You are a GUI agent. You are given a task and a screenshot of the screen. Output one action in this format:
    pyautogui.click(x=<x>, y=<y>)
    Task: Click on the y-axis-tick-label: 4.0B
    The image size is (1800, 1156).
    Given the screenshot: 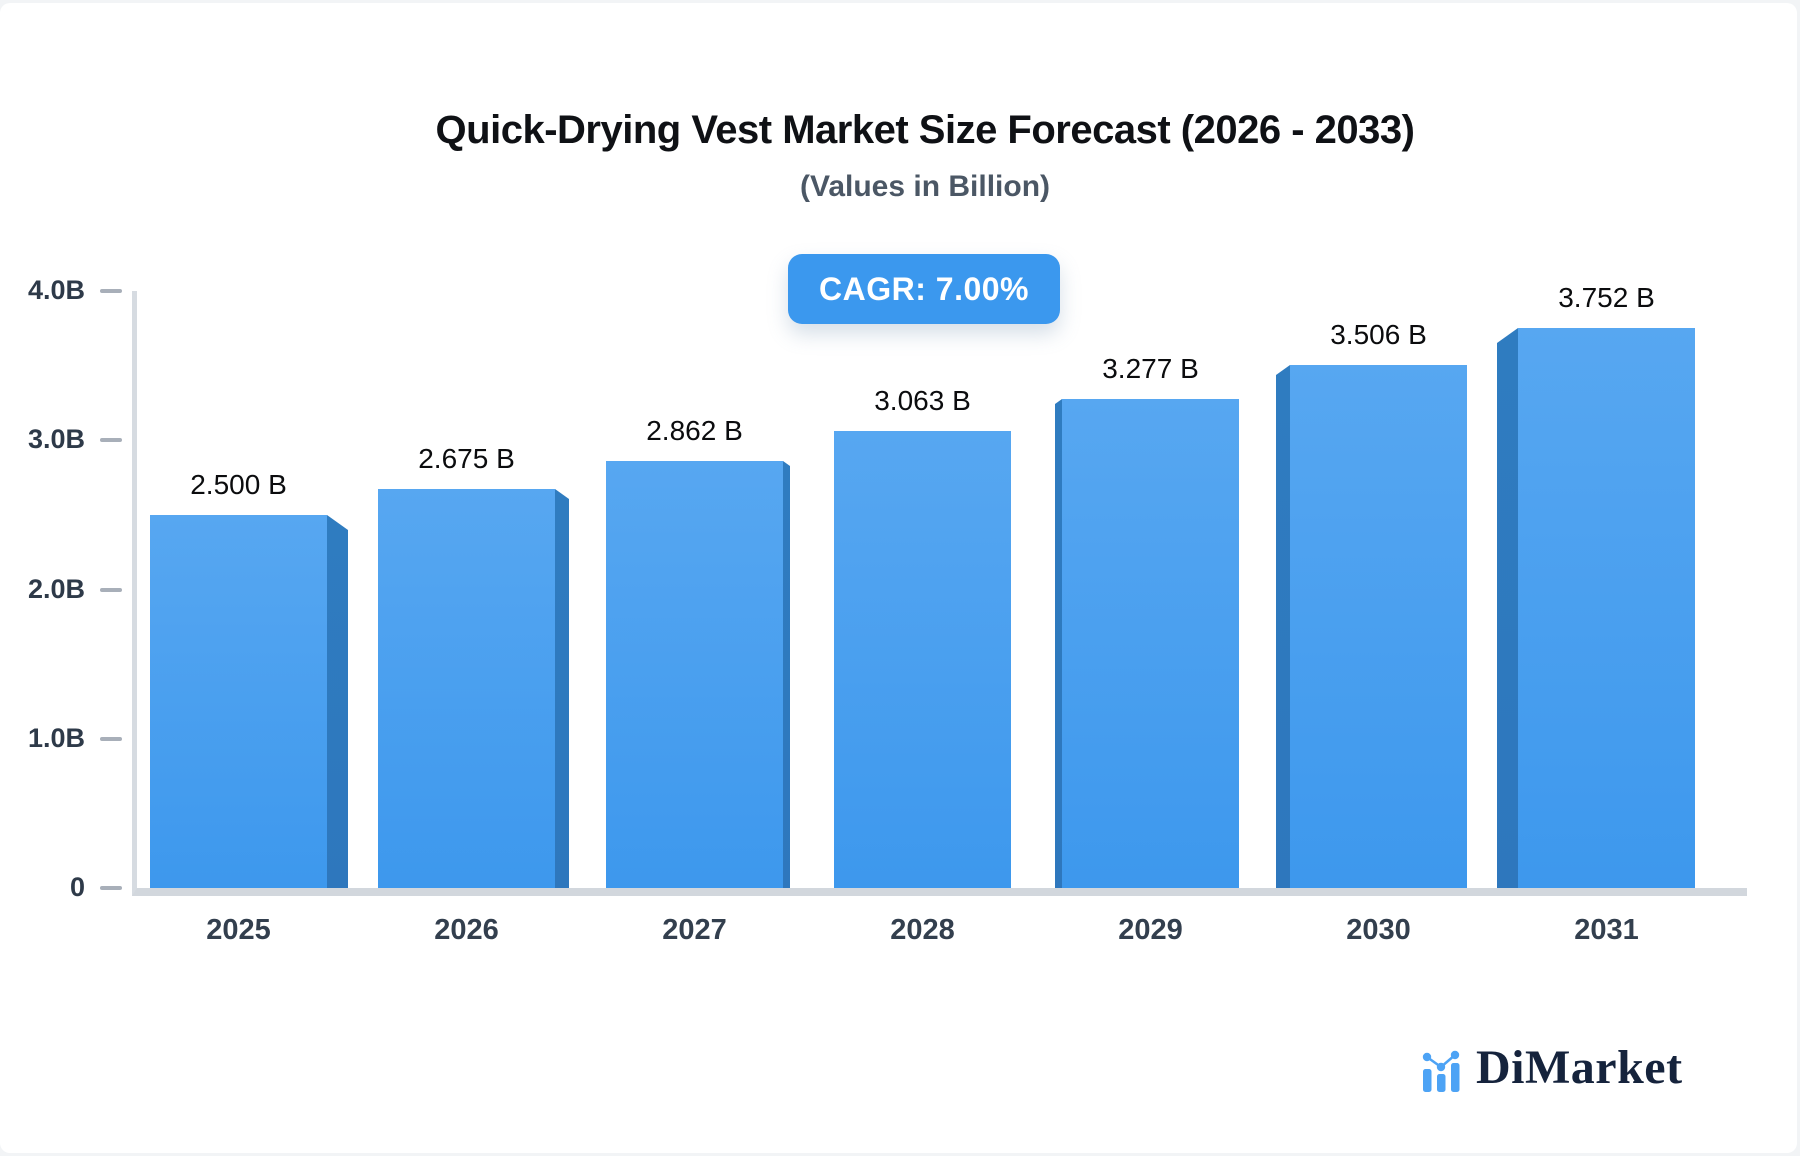 What is the action you would take?
    pyautogui.click(x=56, y=290)
    